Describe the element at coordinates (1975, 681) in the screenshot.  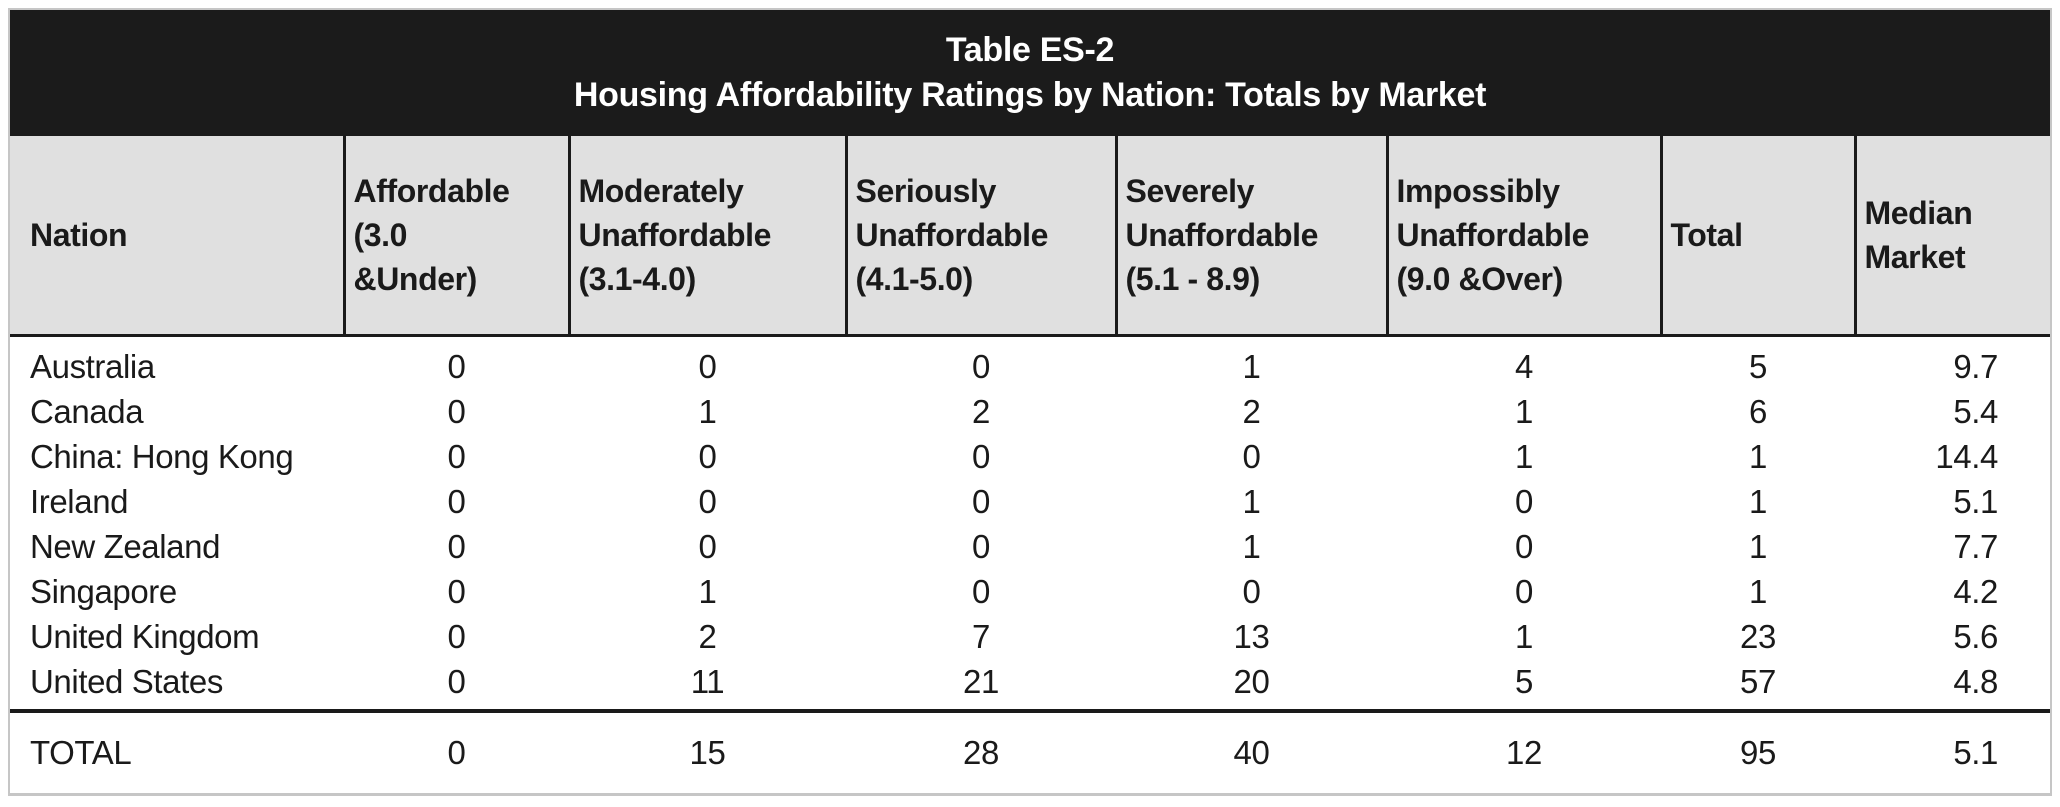
I see `median-market-cell: 4.8` at that location.